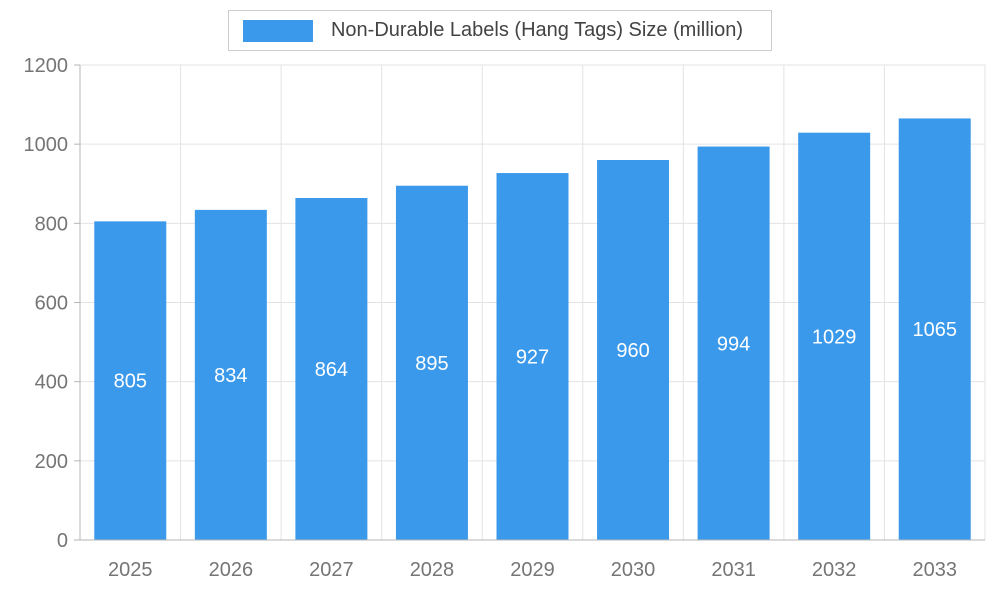  What do you see at coordinates (733, 570) in the screenshot?
I see `x-axis-tick-label: 2031` at bounding box center [733, 570].